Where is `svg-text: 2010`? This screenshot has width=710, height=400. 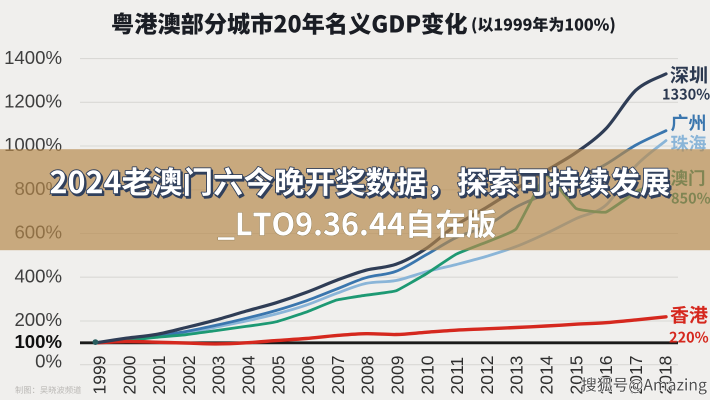
svg-text: 2010 is located at coordinates (427, 374).